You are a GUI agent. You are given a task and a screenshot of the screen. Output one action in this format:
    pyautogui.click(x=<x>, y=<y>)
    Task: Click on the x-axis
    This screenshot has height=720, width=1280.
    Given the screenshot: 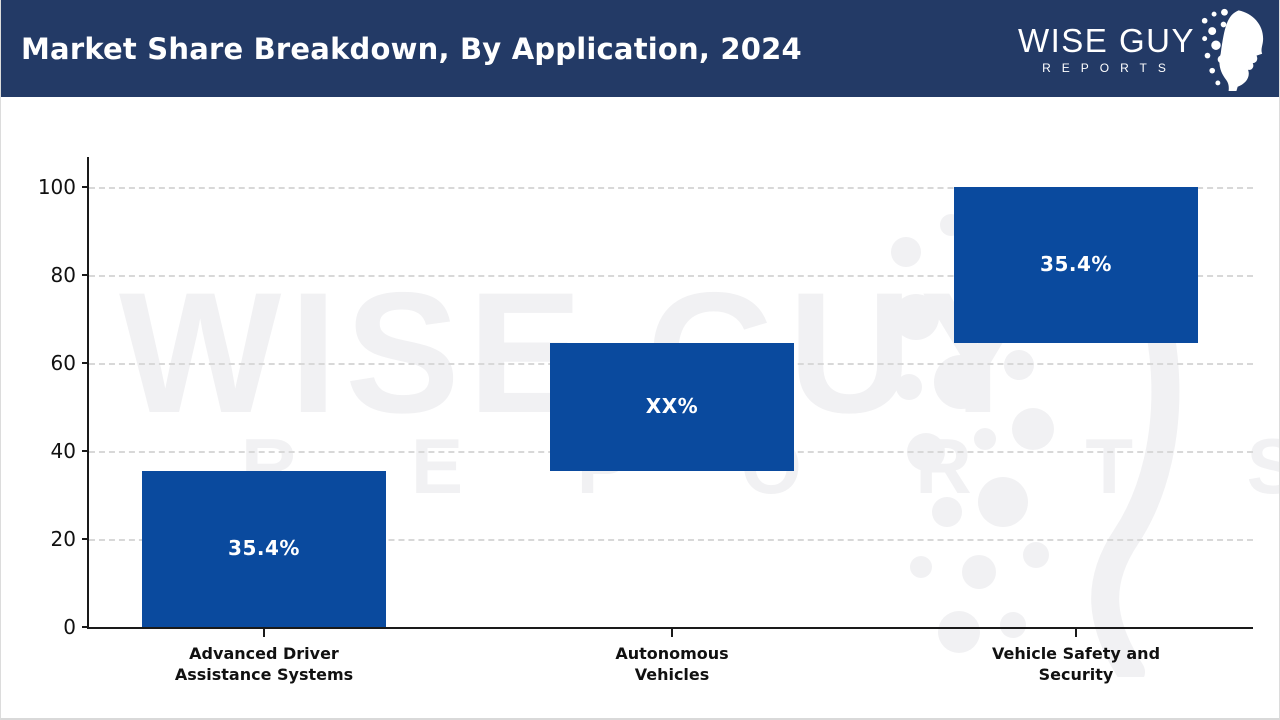 What is the action you would take?
    pyautogui.click(x=670, y=628)
    